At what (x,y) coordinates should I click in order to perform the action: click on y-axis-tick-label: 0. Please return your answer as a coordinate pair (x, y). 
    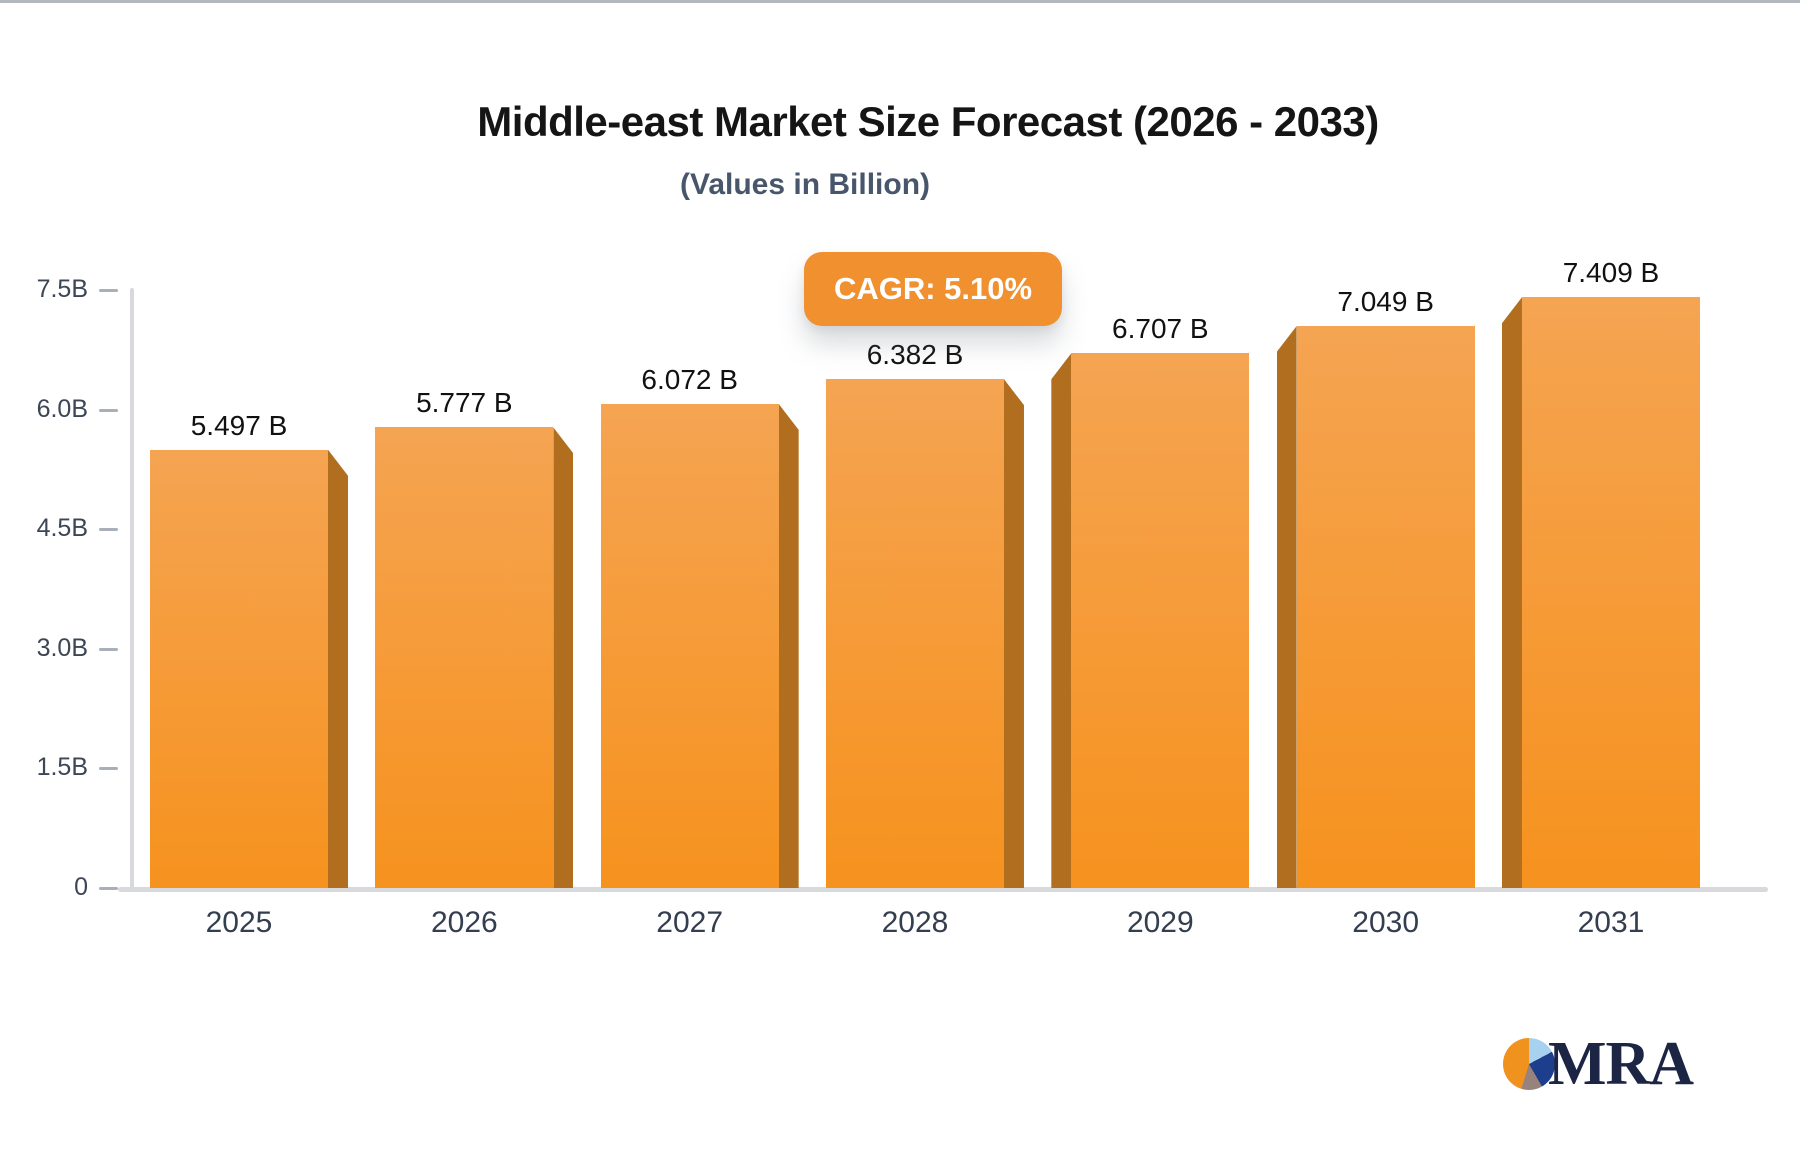
    Looking at the image, I should click on (81, 887).